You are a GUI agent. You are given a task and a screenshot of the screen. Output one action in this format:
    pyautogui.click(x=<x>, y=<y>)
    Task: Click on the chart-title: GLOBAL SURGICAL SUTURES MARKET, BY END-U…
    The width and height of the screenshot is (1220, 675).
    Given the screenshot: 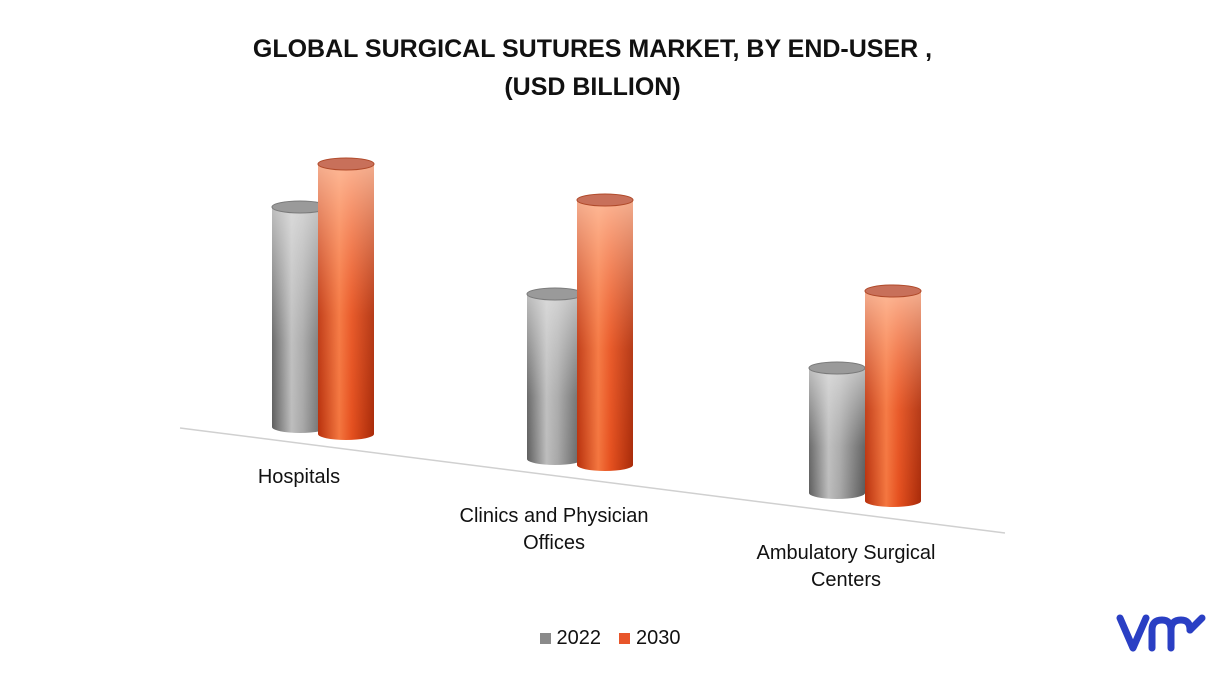 What is the action you would take?
    pyautogui.click(x=592, y=68)
    